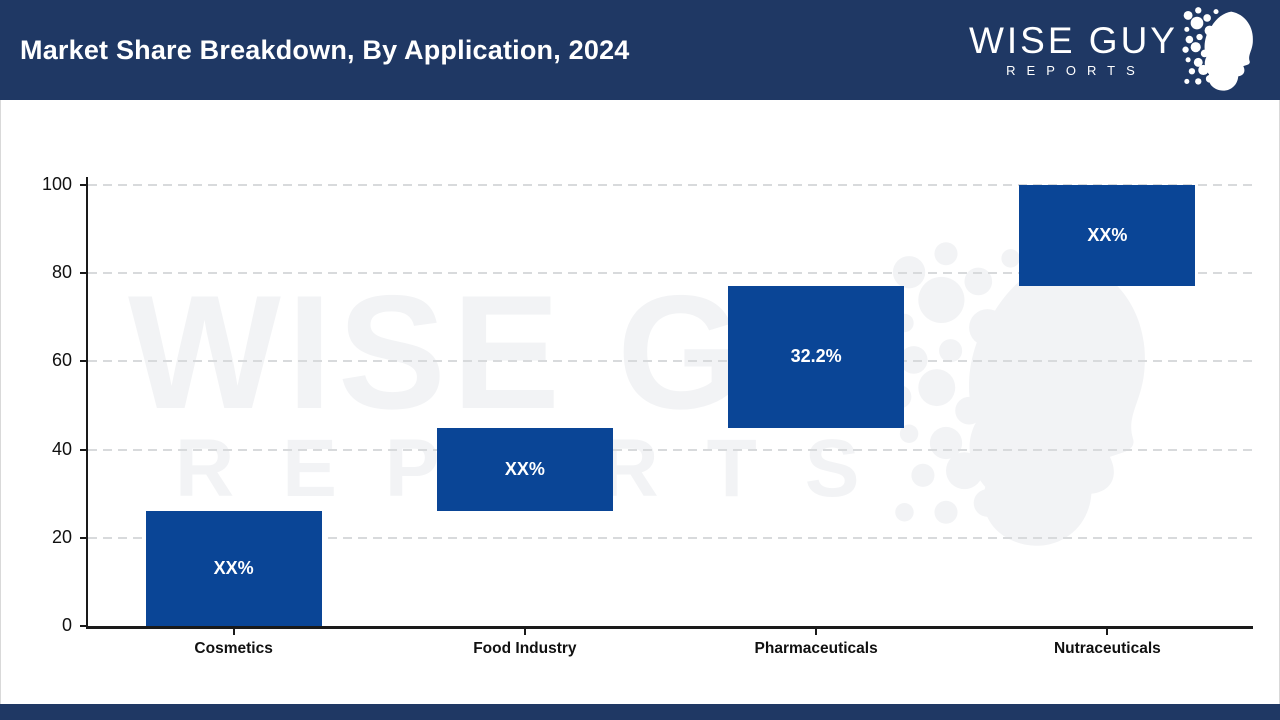  I want to click on x-axis-spine, so click(669, 627).